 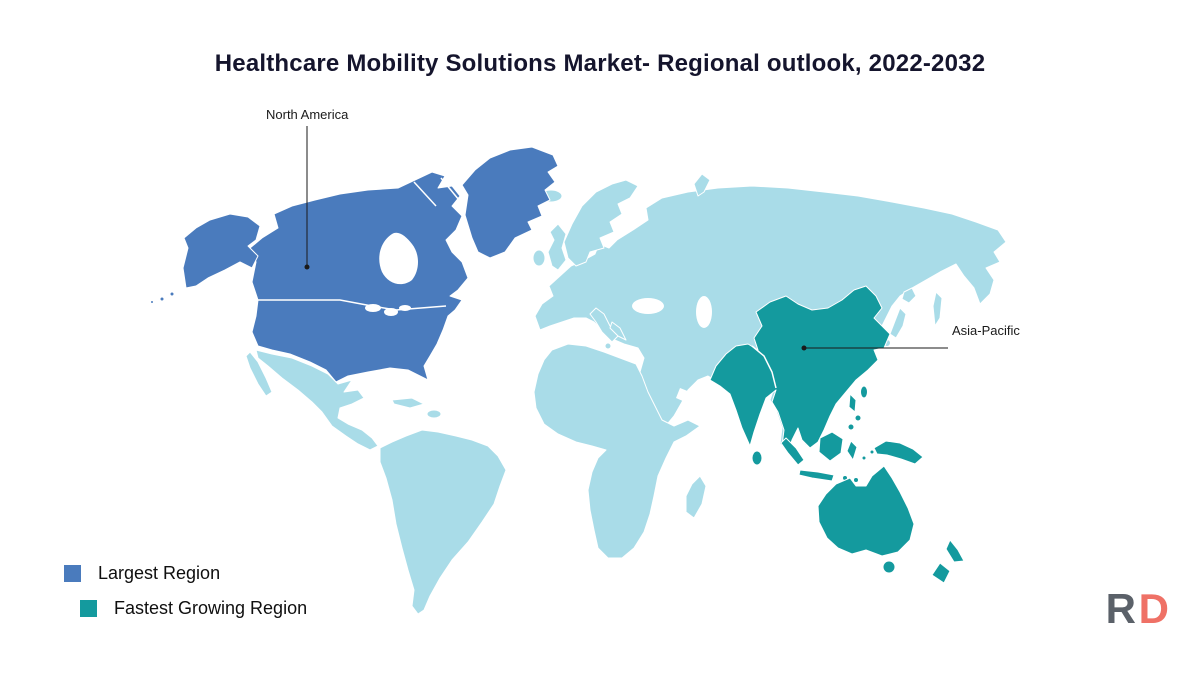 I want to click on map-fastest-growing-region, so click(x=837, y=434).